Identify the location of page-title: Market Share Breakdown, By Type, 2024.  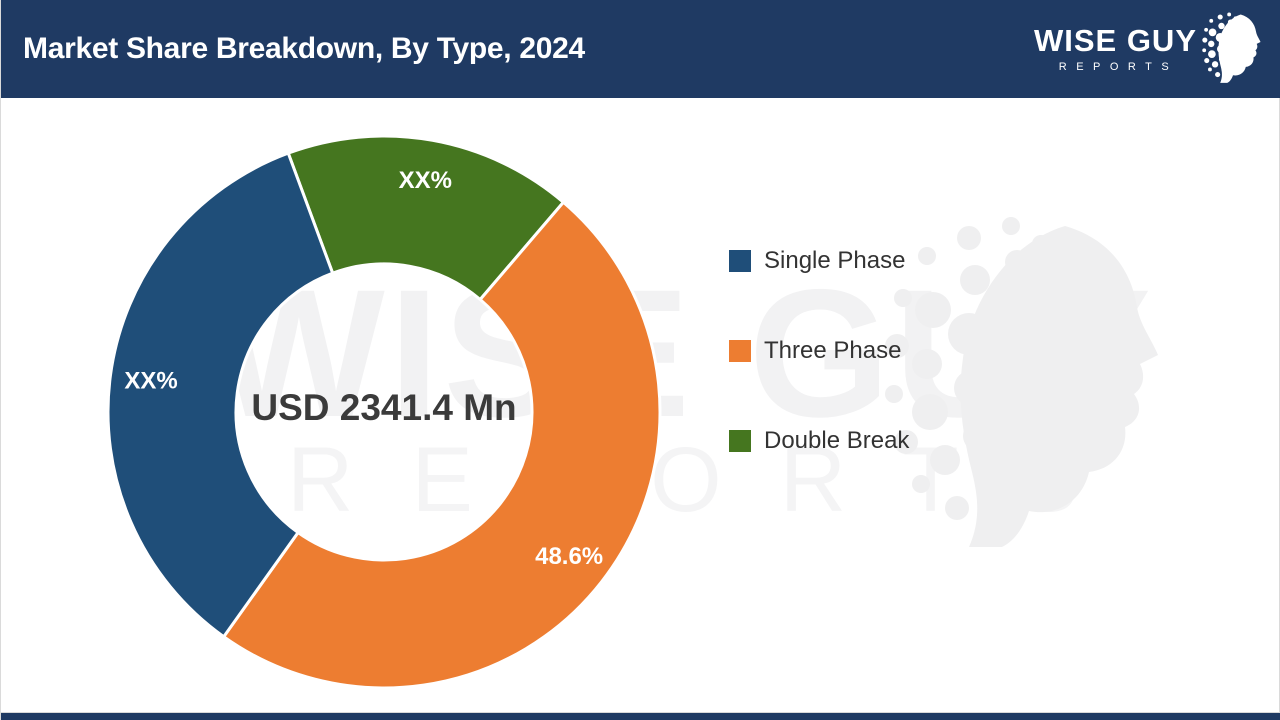
(304, 48).